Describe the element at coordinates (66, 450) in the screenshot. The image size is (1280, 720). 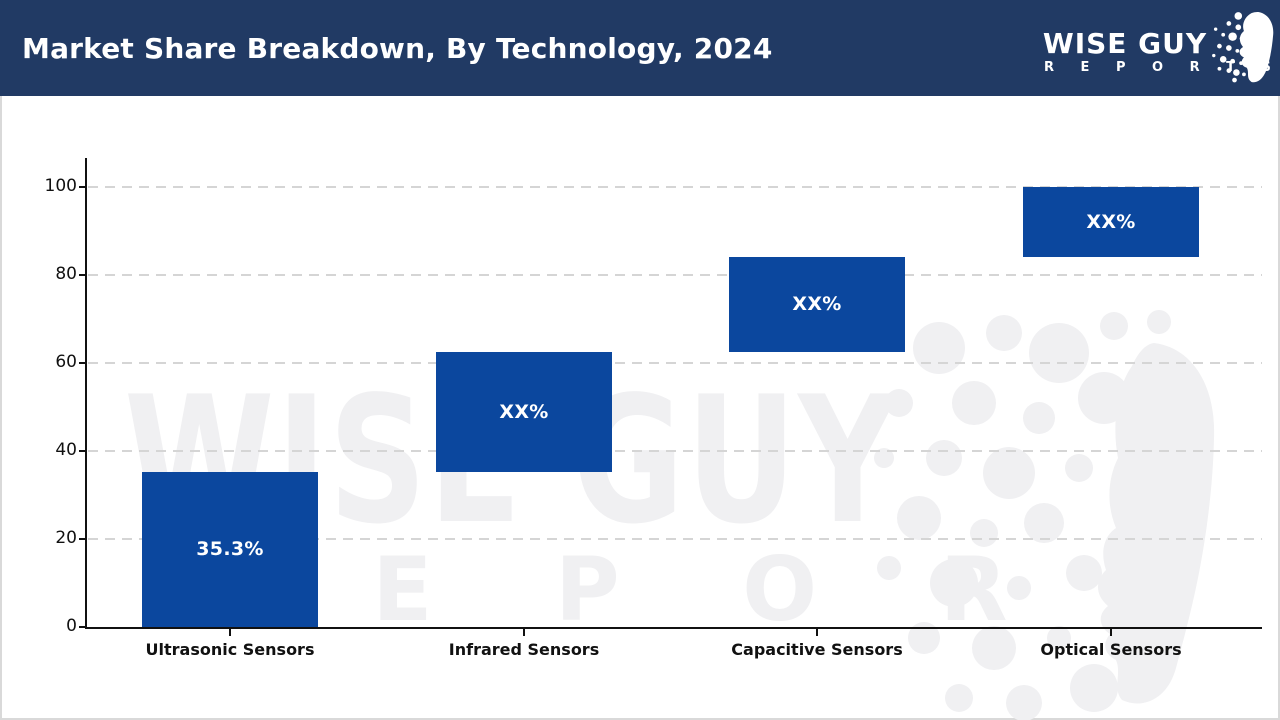
I see `y-tick-label: 40` at that location.